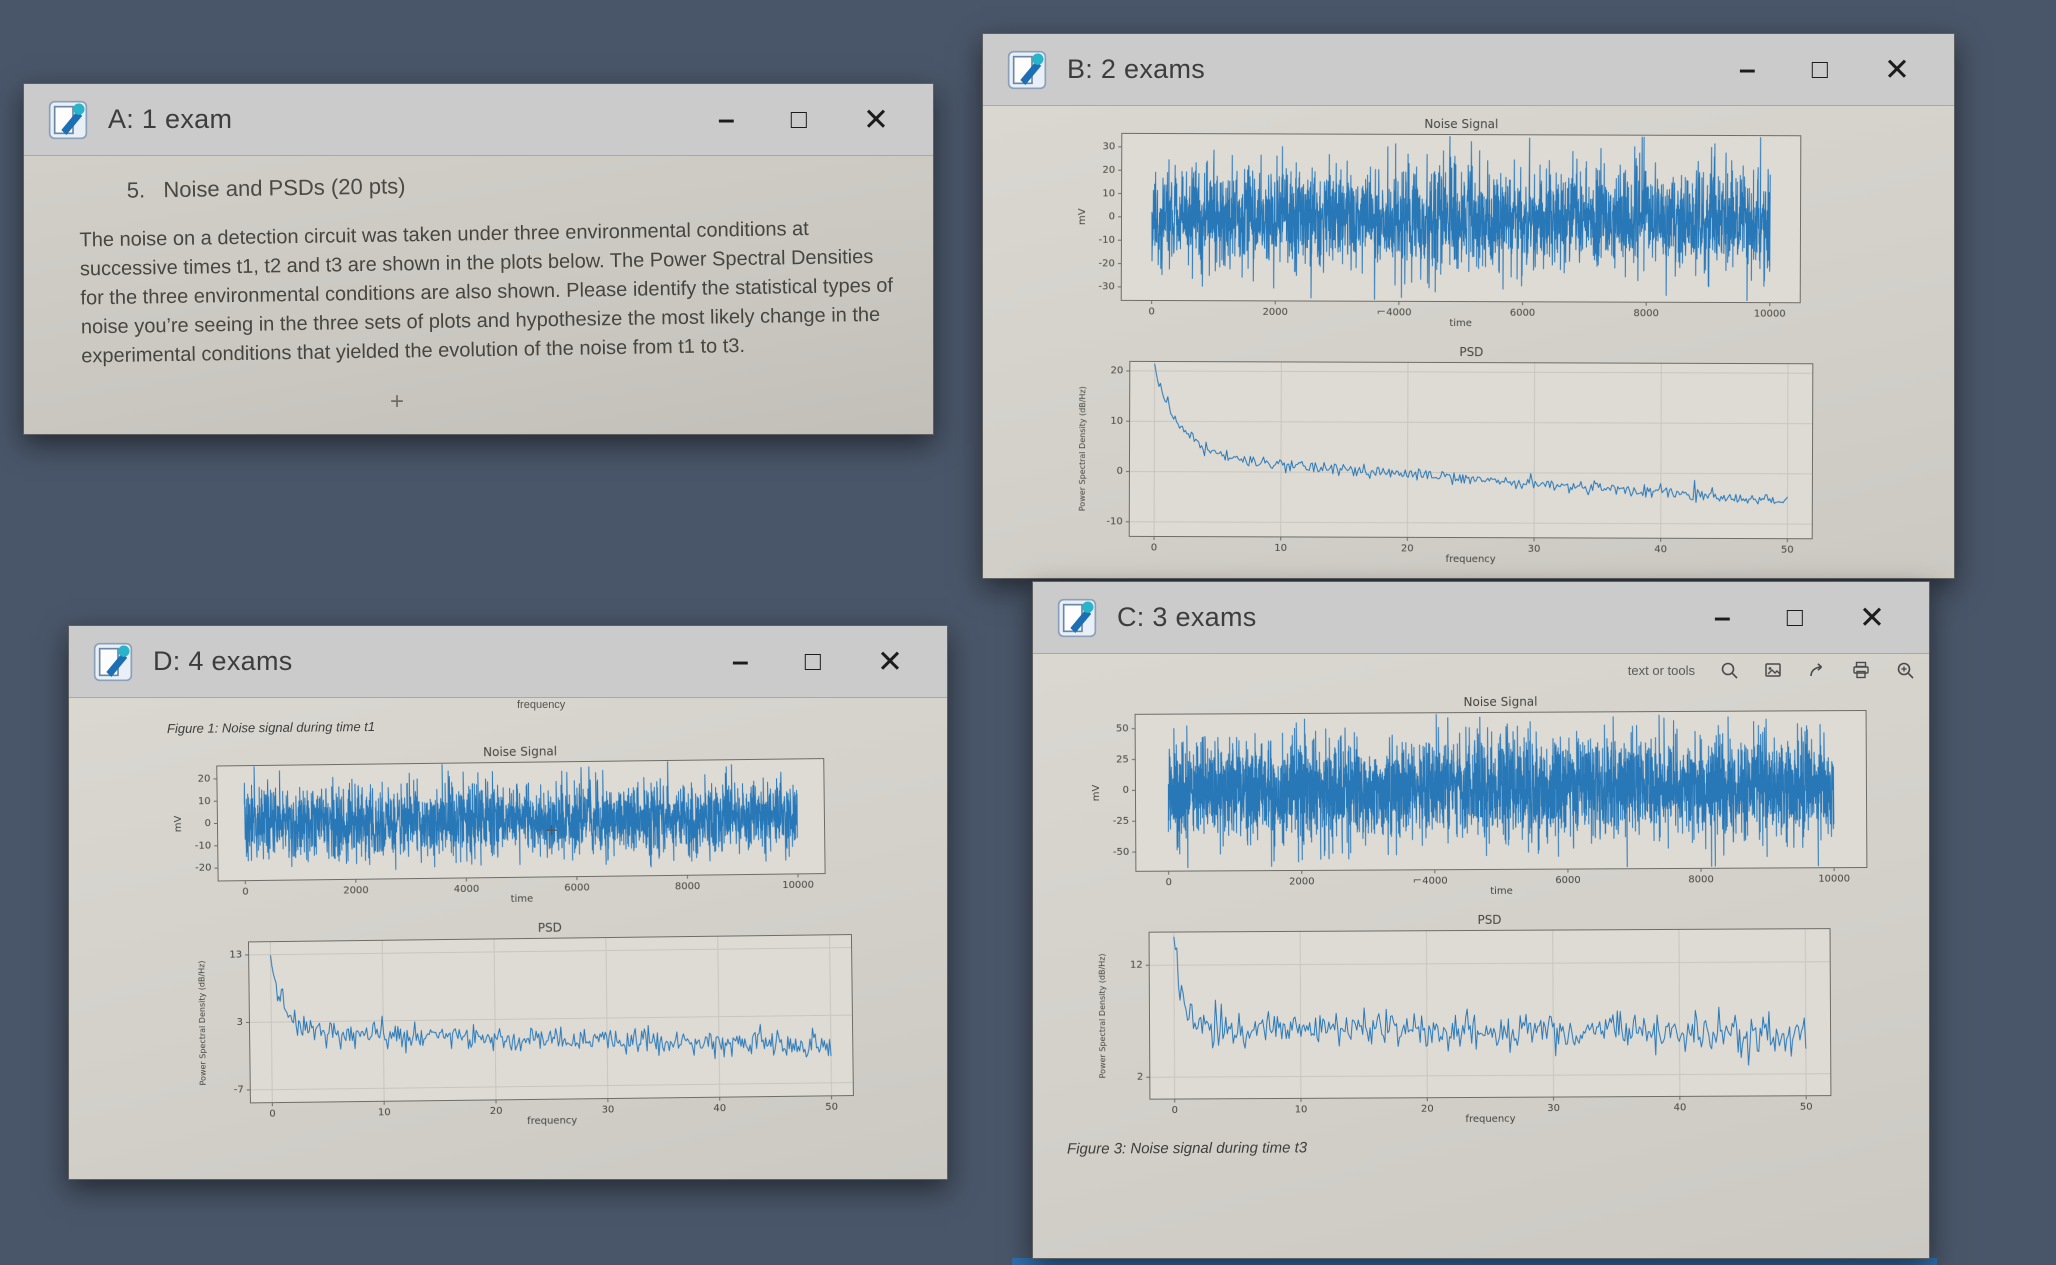 The height and width of the screenshot is (1265, 2056). I want to click on window-a-controls: – □ ✕, so click(803, 119).